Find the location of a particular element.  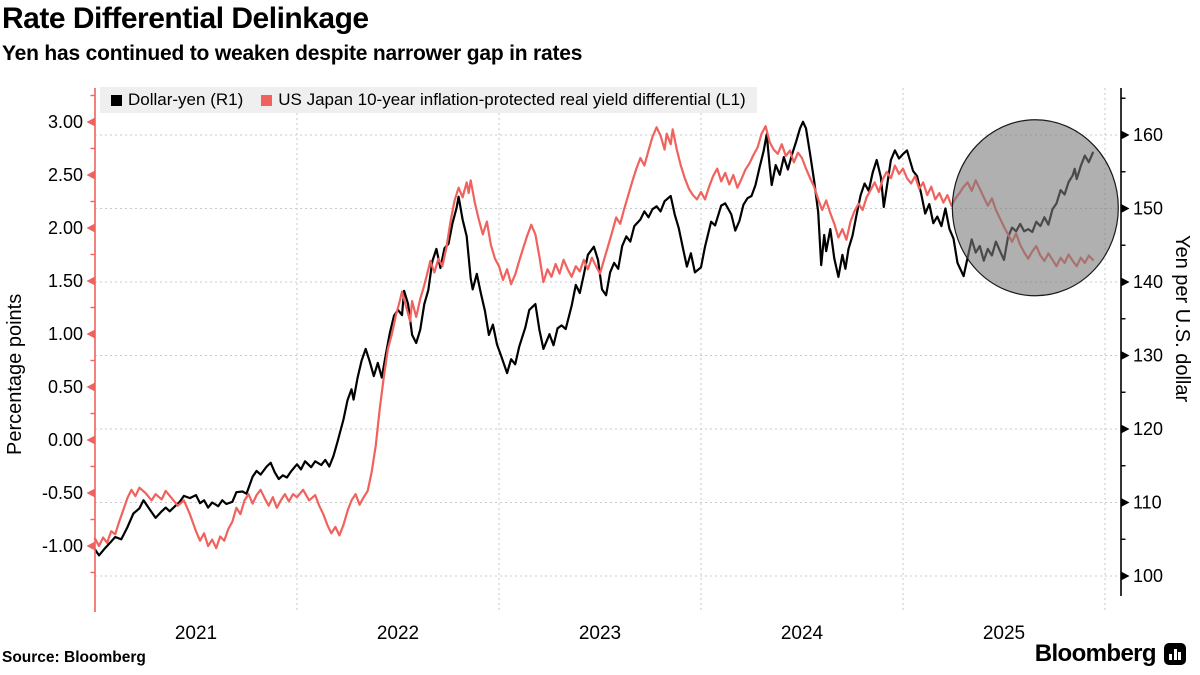

bloomberg-logo: Bloomberg is located at coordinates (1110, 654).